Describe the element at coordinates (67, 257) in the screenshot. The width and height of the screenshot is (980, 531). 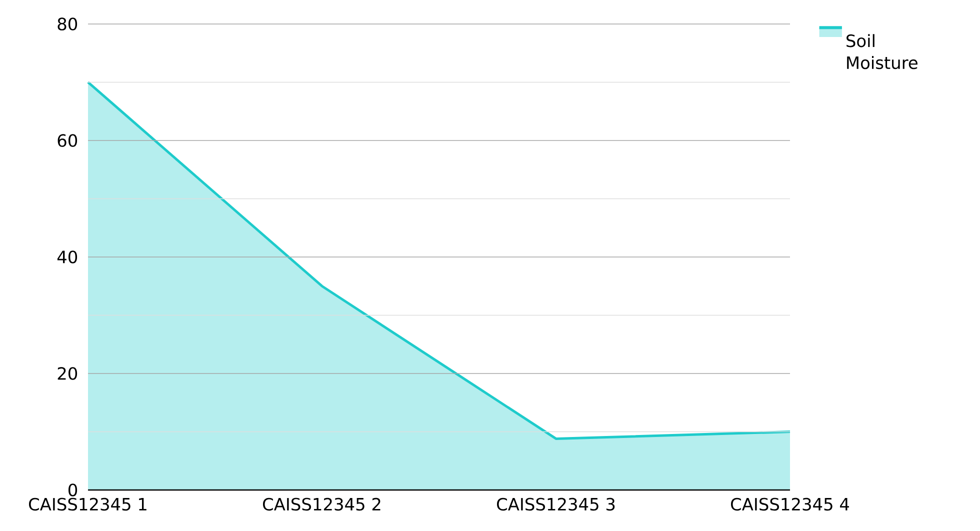
I see `y-tick-label: 40` at that location.